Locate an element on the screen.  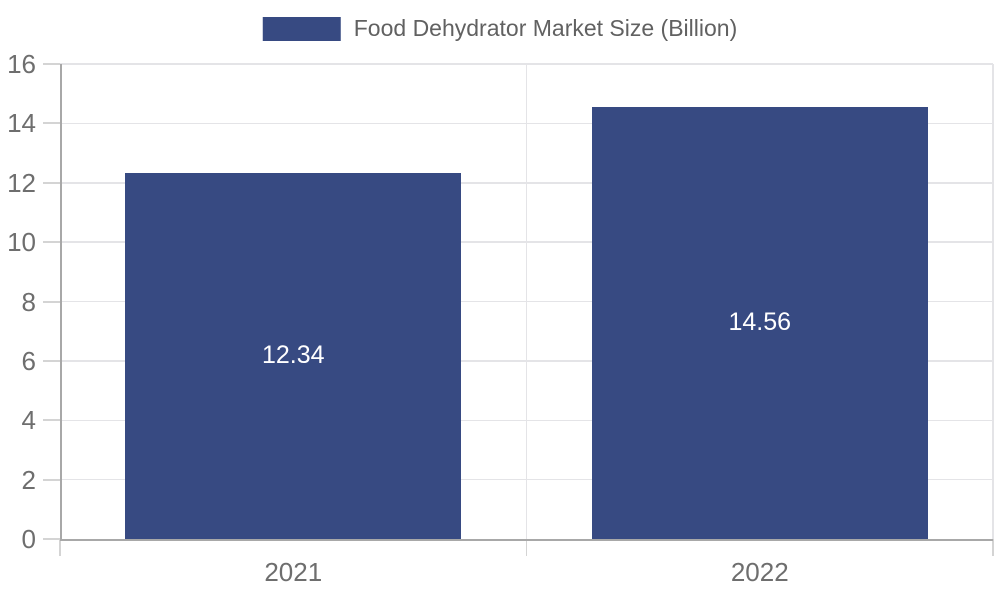
chart-legend: Food Dehydrator Market Size (Billion) is located at coordinates (500, 28).